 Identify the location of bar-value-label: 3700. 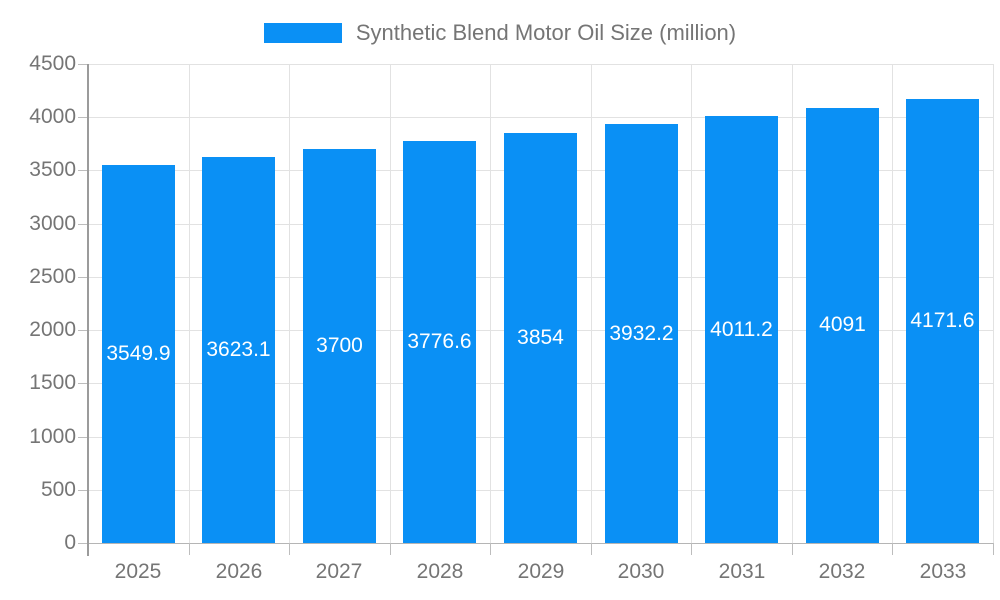
(339, 345).